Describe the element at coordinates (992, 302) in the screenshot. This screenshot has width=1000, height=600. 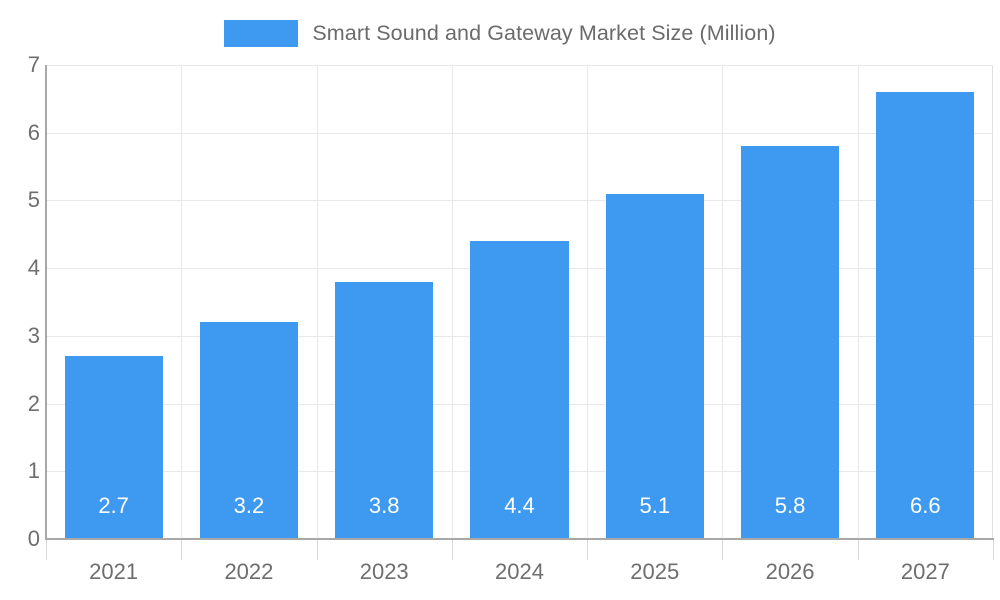
I see `plot-right-border` at that location.